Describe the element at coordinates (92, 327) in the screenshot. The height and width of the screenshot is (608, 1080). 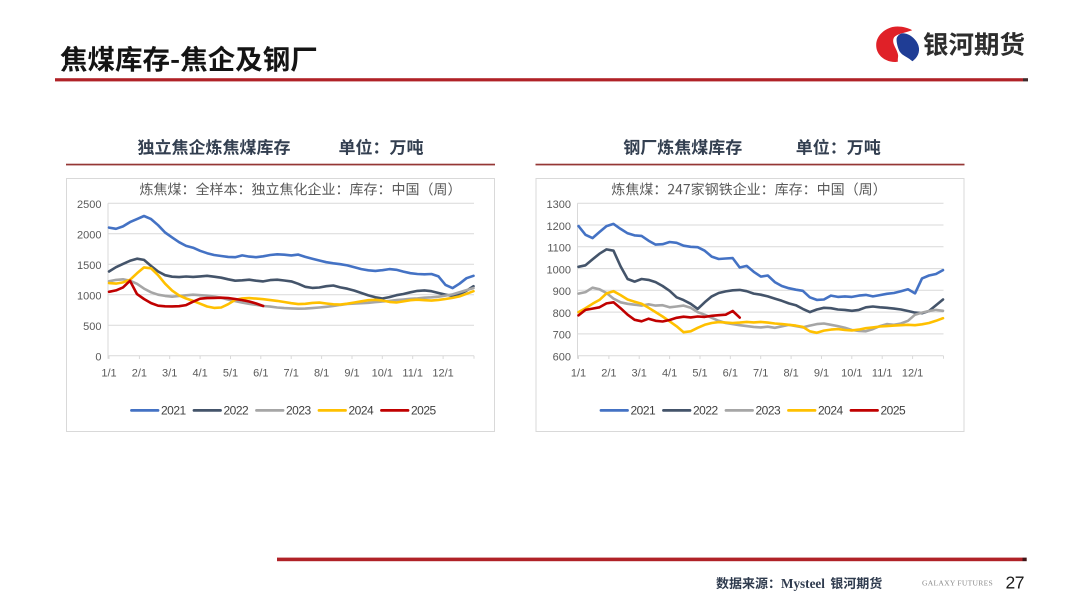
I see `svg-text: 500` at that location.